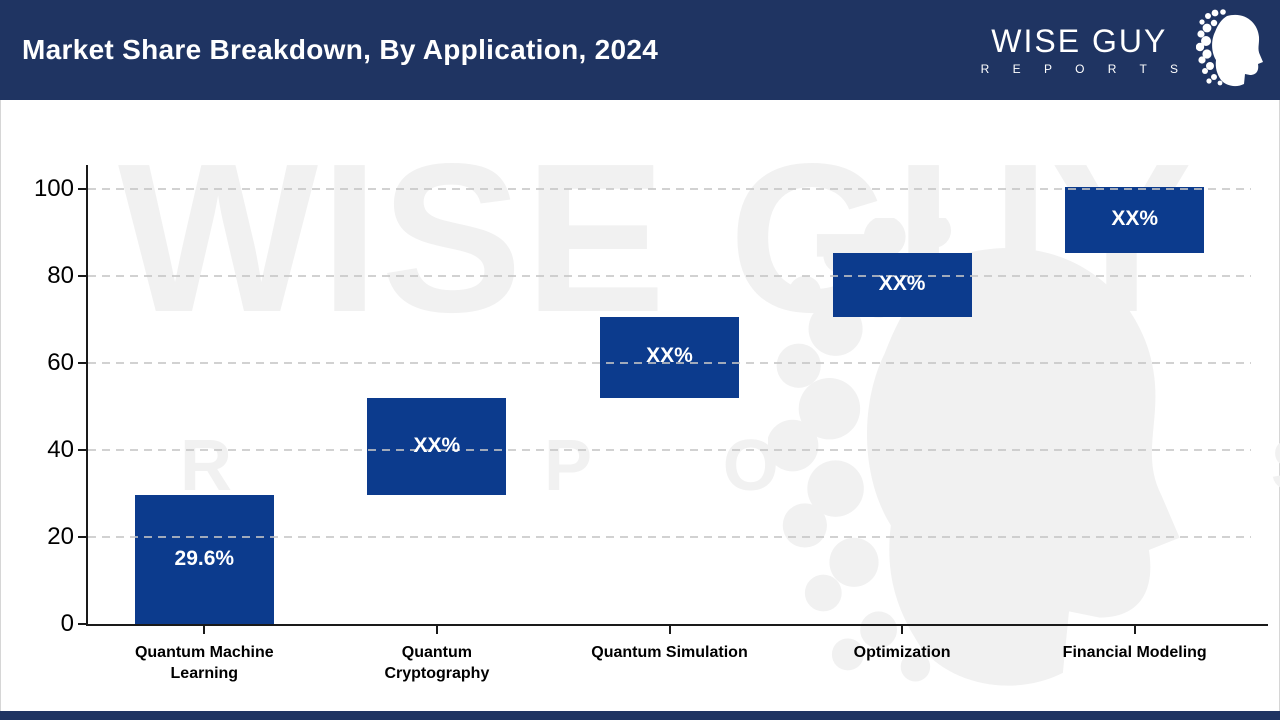  Describe the element at coordinates (902, 652) in the screenshot. I see `x-axis-label: Optimization` at that location.